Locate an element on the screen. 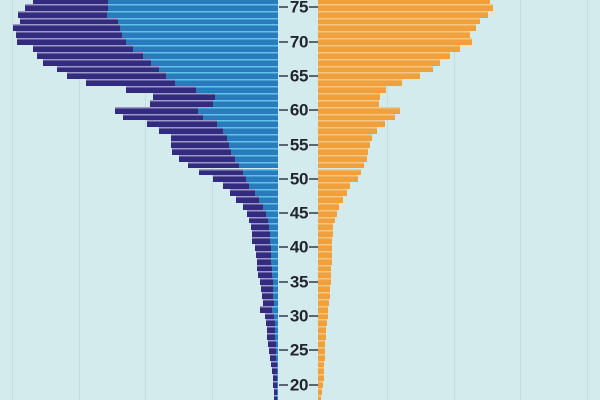 The image size is (600, 400). age-tick-label: 60 is located at coordinates (299, 110).